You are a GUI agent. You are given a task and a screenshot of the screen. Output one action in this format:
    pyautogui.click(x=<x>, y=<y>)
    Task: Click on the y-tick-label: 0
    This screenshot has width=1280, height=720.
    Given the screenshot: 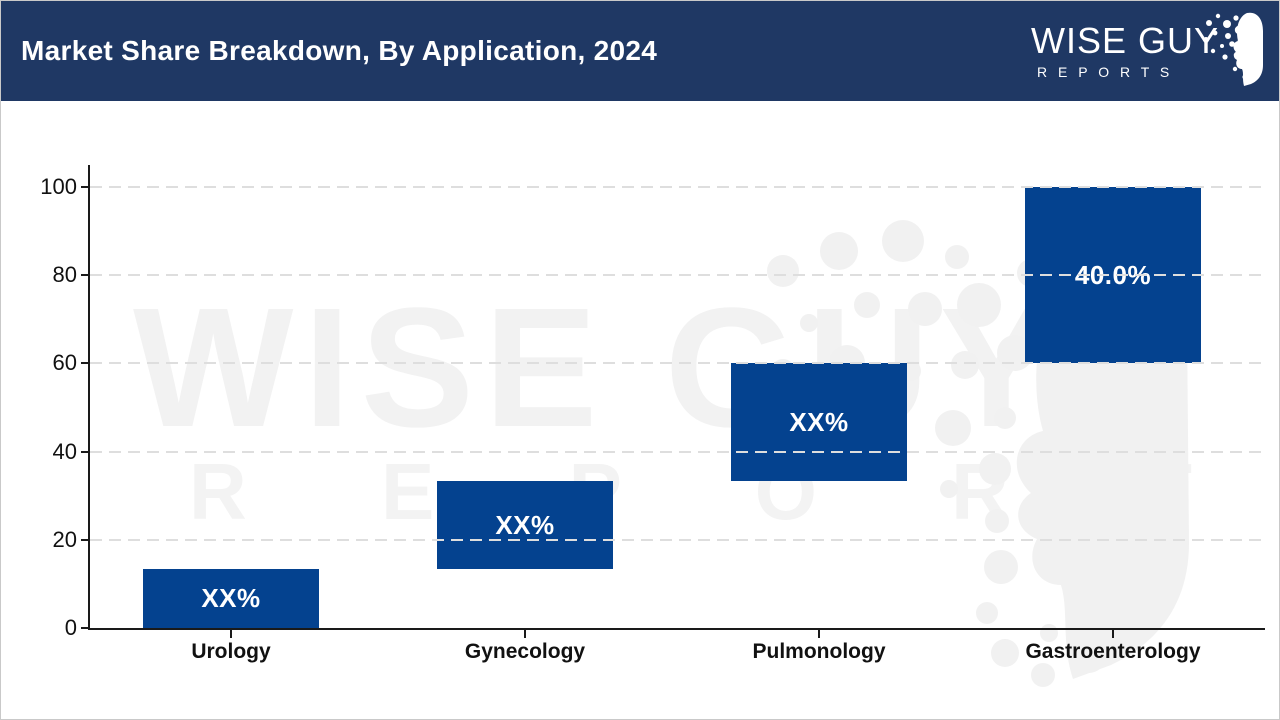 What is the action you would take?
    pyautogui.click(x=70, y=627)
    